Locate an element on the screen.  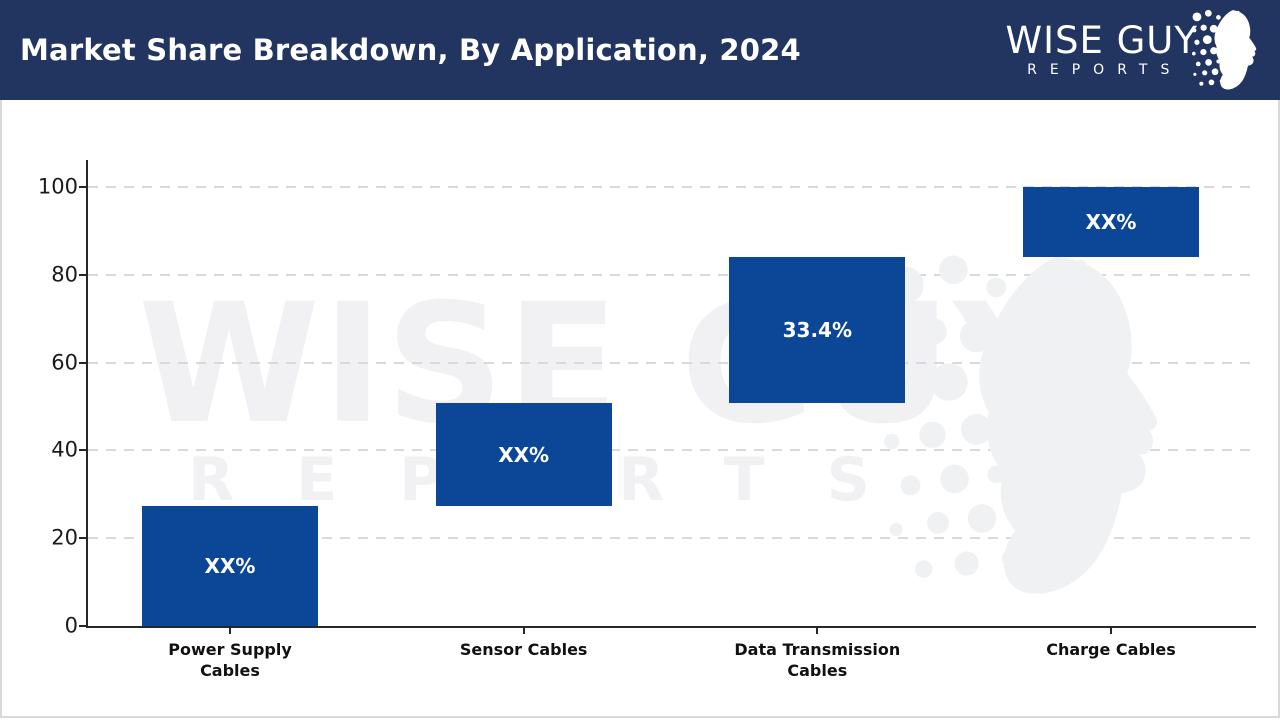
wiseguy-logo: WISE GUY REPORTS is located at coordinates (1139, 50).